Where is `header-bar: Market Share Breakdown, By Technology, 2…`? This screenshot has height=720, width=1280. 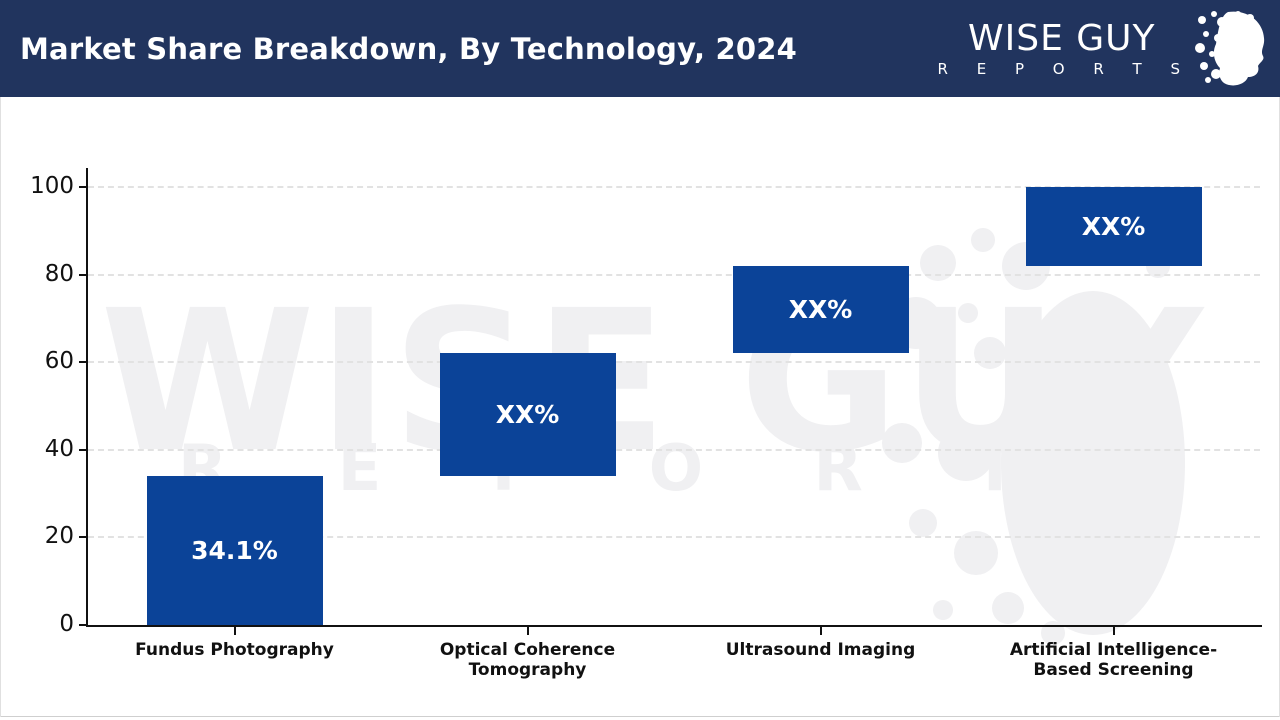
header-bar: Market Share Breakdown, By Technology, 2… is located at coordinates (640, 48).